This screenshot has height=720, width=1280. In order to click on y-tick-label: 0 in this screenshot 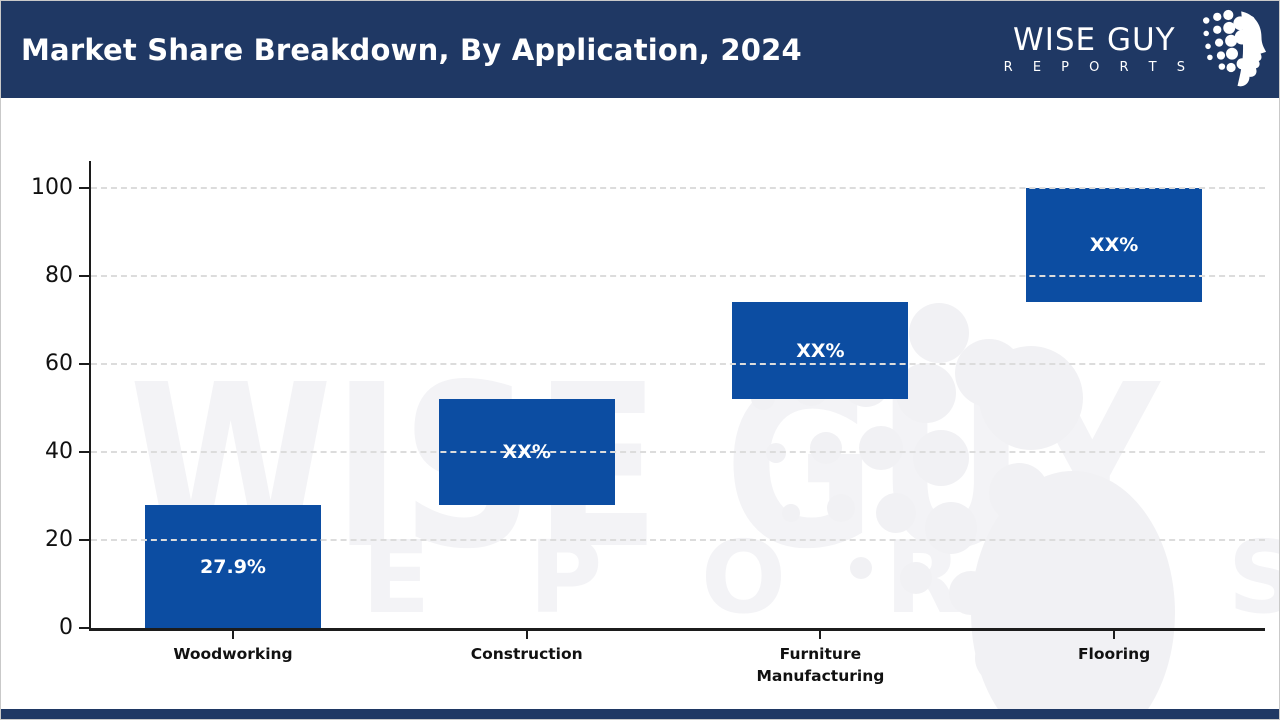, I will do `click(66, 627)`.